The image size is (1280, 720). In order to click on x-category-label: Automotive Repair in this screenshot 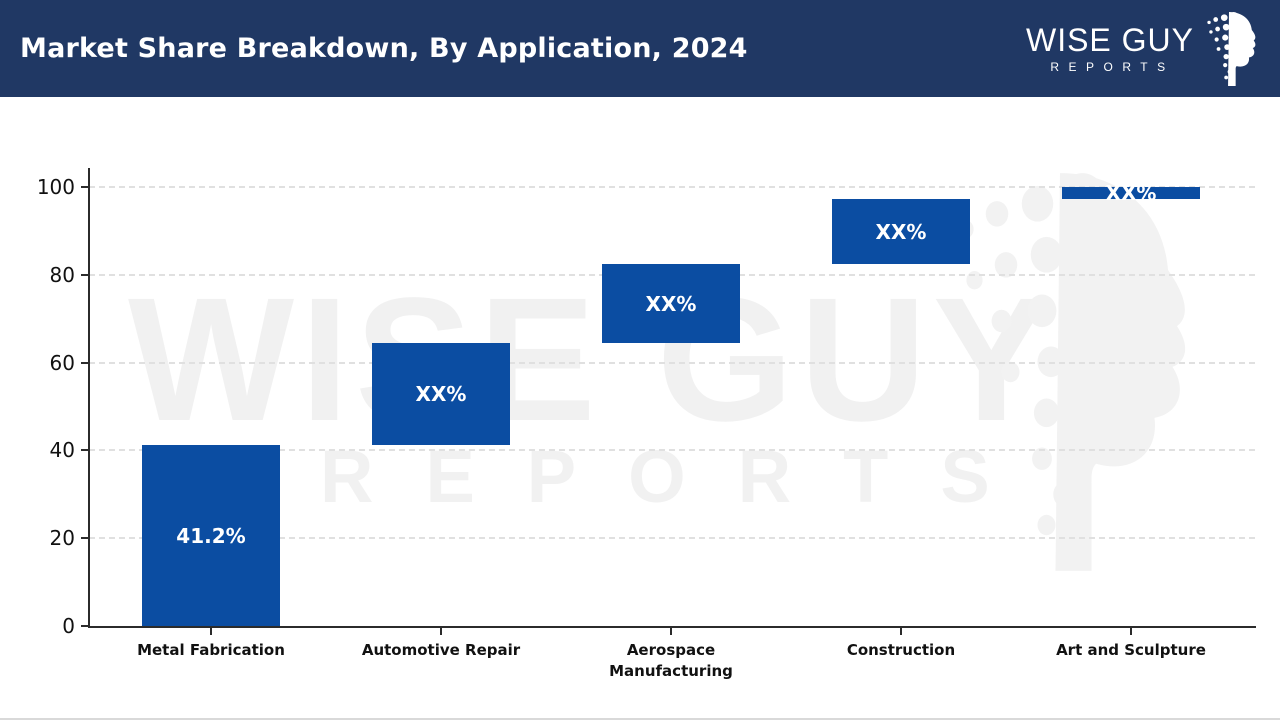, I will do `click(441, 650)`.